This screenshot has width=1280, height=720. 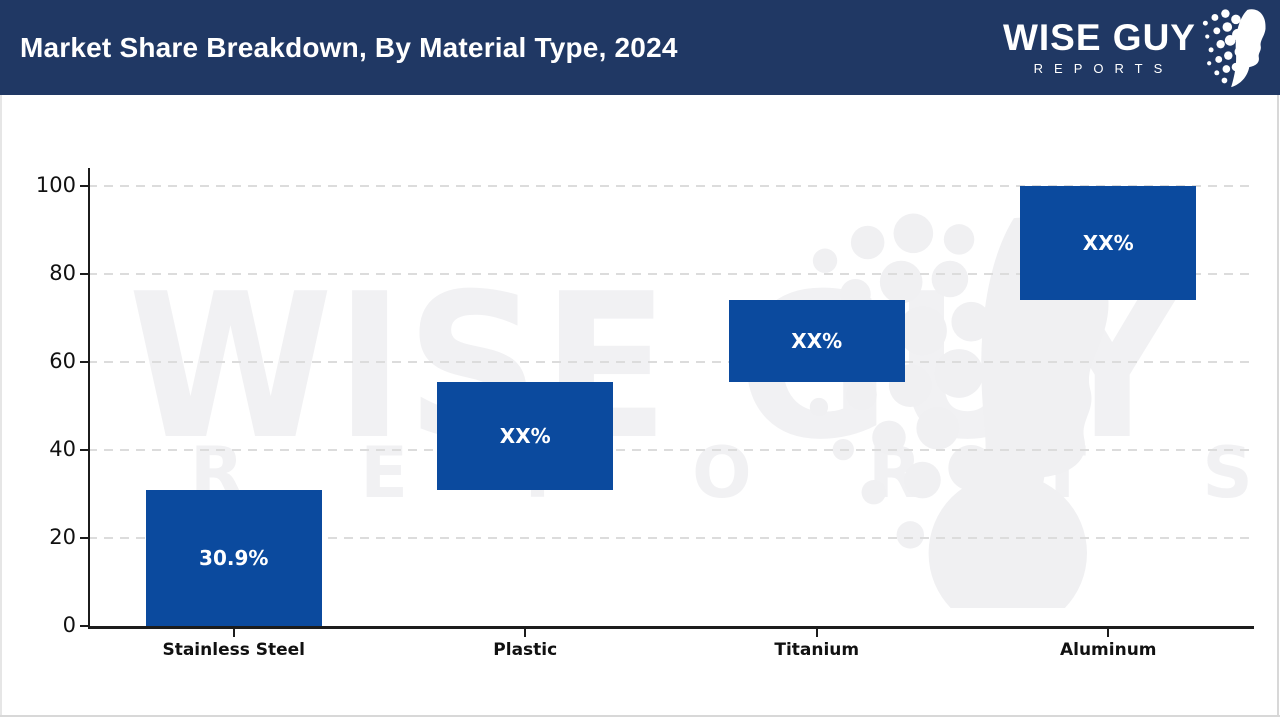 I want to click on brand-logo-text: WISE GUY REPORTS, so click(x=1099, y=47).